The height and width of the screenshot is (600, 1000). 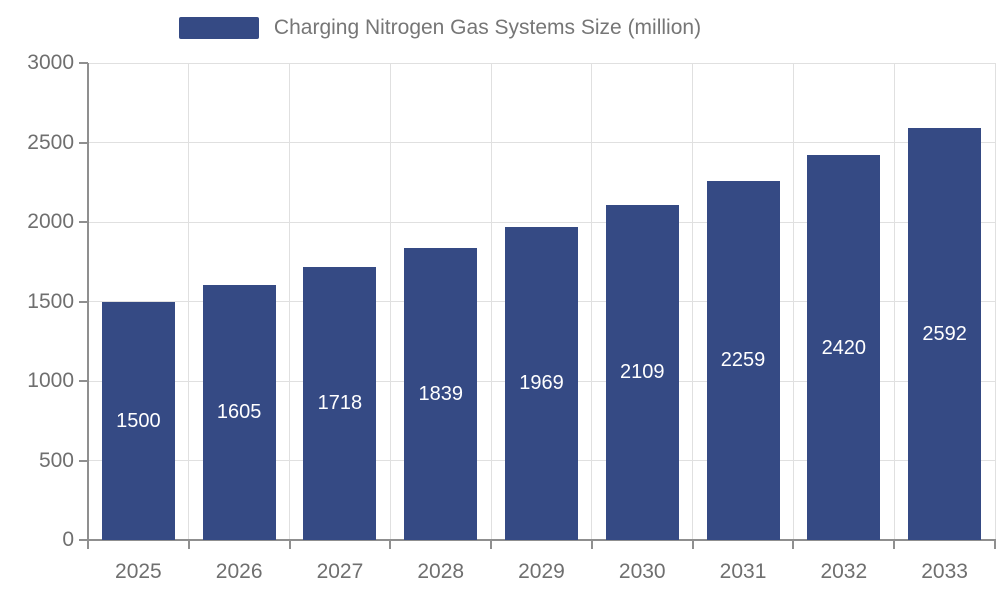 What do you see at coordinates (138, 571) in the screenshot?
I see `x-axis-label: 2025` at bounding box center [138, 571].